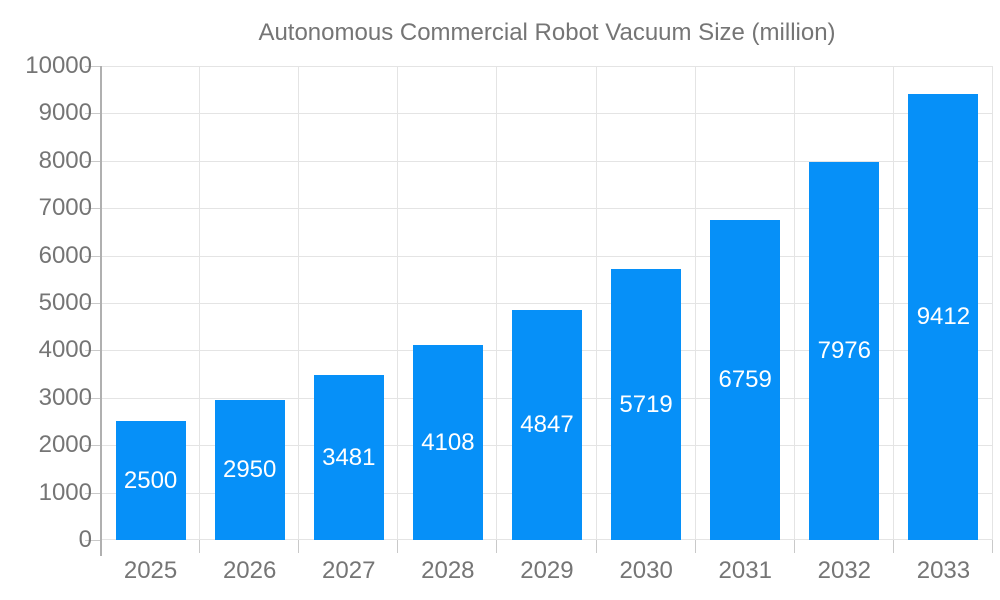 Image resolution: width=1000 pixels, height=600 pixels. I want to click on x-tick-label: 2030, so click(646, 570).